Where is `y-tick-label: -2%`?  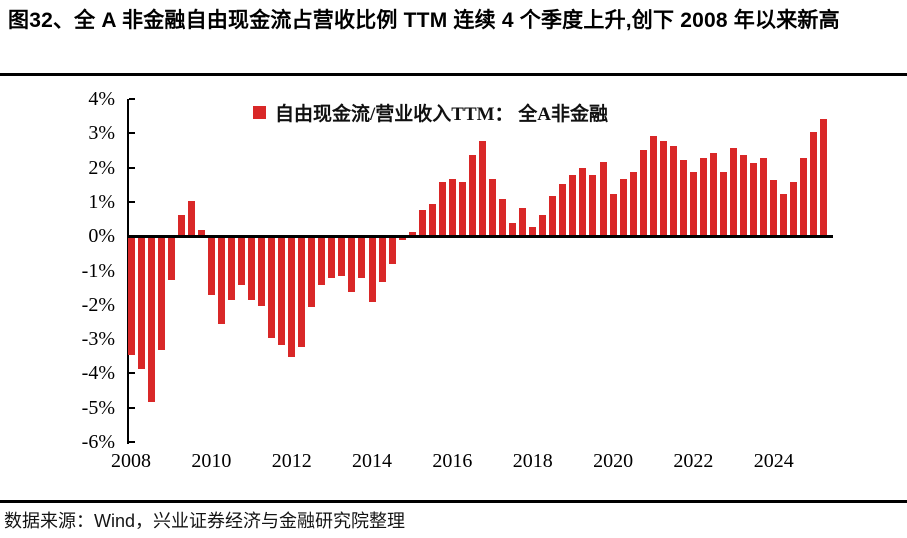 y-tick-label: -2% is located at coordinates (98, 304).